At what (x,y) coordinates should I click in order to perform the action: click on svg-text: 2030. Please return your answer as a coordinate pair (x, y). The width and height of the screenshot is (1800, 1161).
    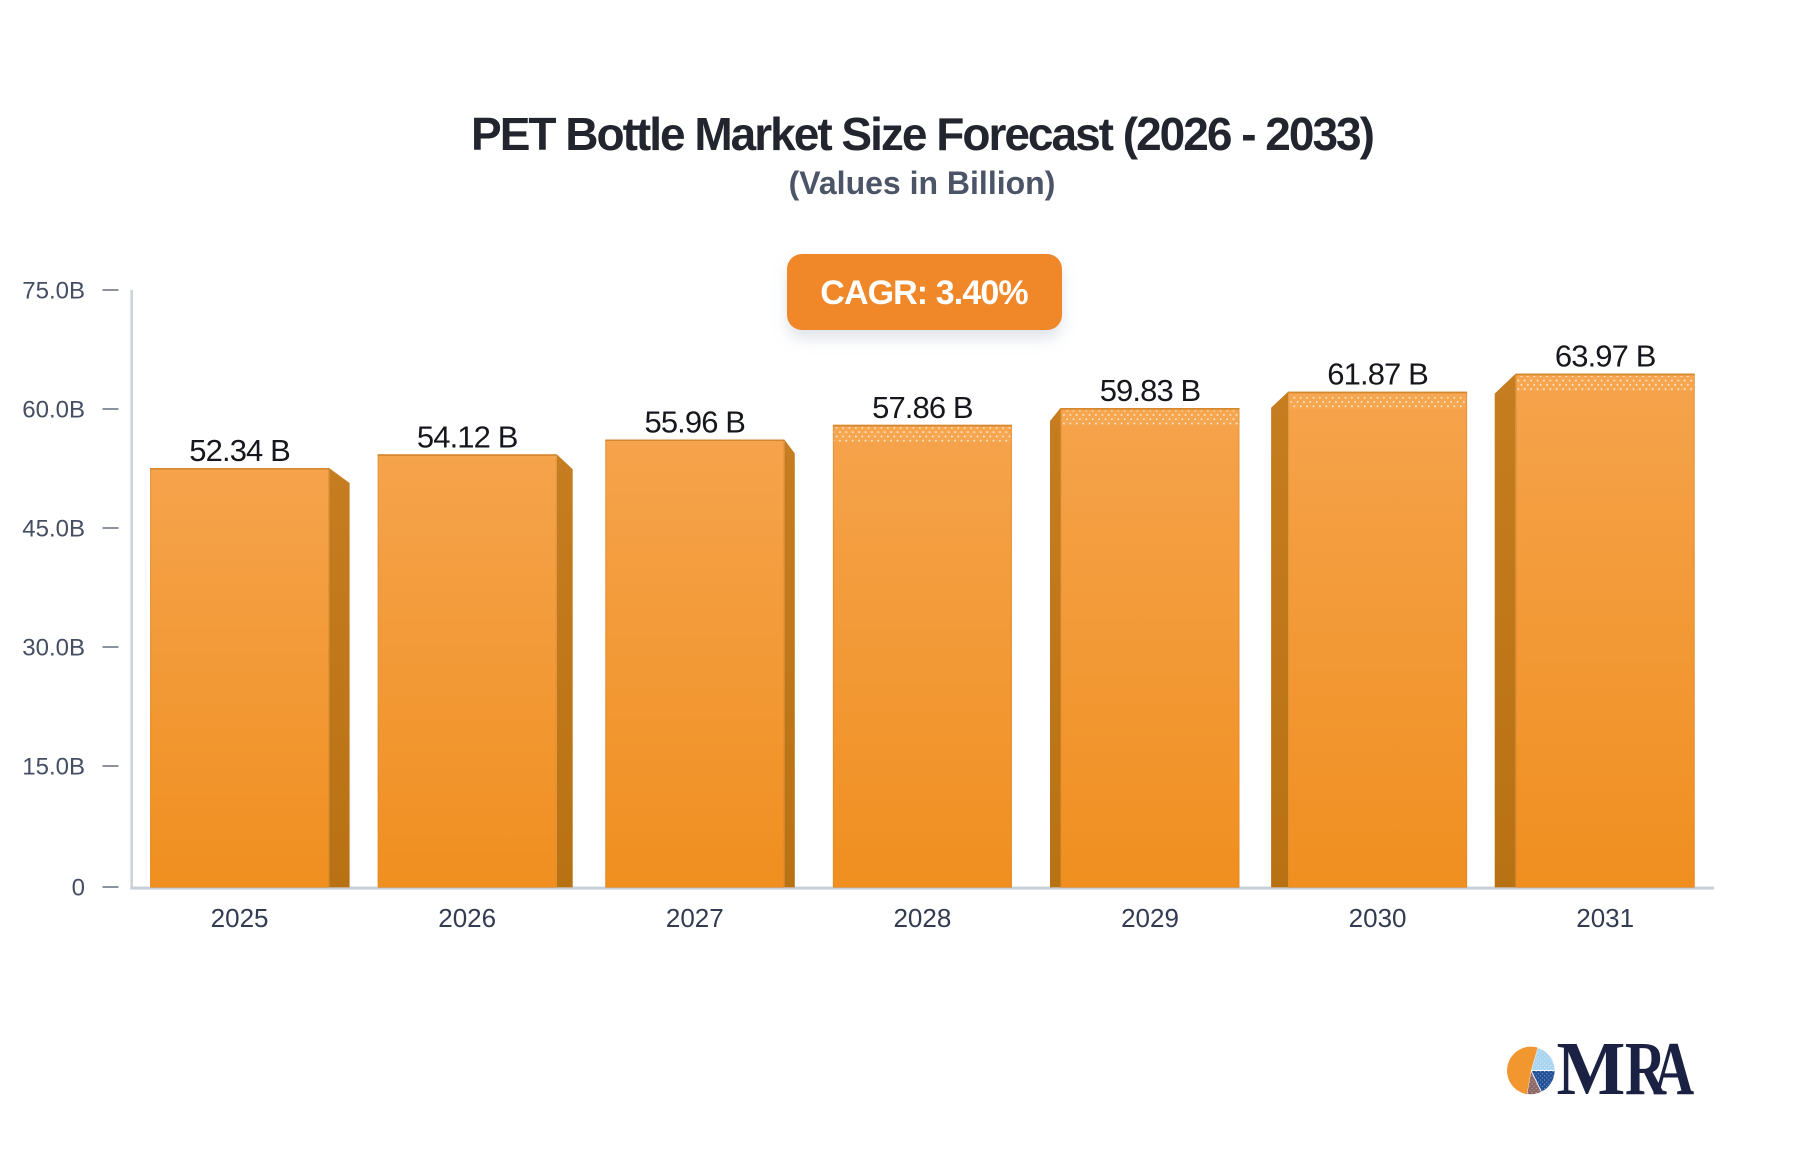
    Looking at the image, I should click on (1378, 918).